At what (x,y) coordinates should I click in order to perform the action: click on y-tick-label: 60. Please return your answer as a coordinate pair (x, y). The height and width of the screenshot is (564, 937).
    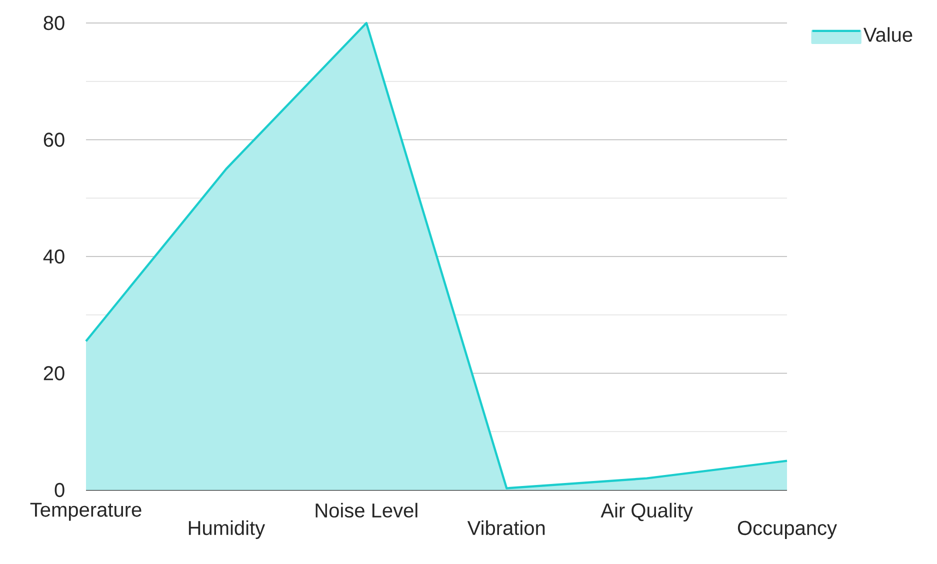
    Looking at the image, I should click on (54, 139).